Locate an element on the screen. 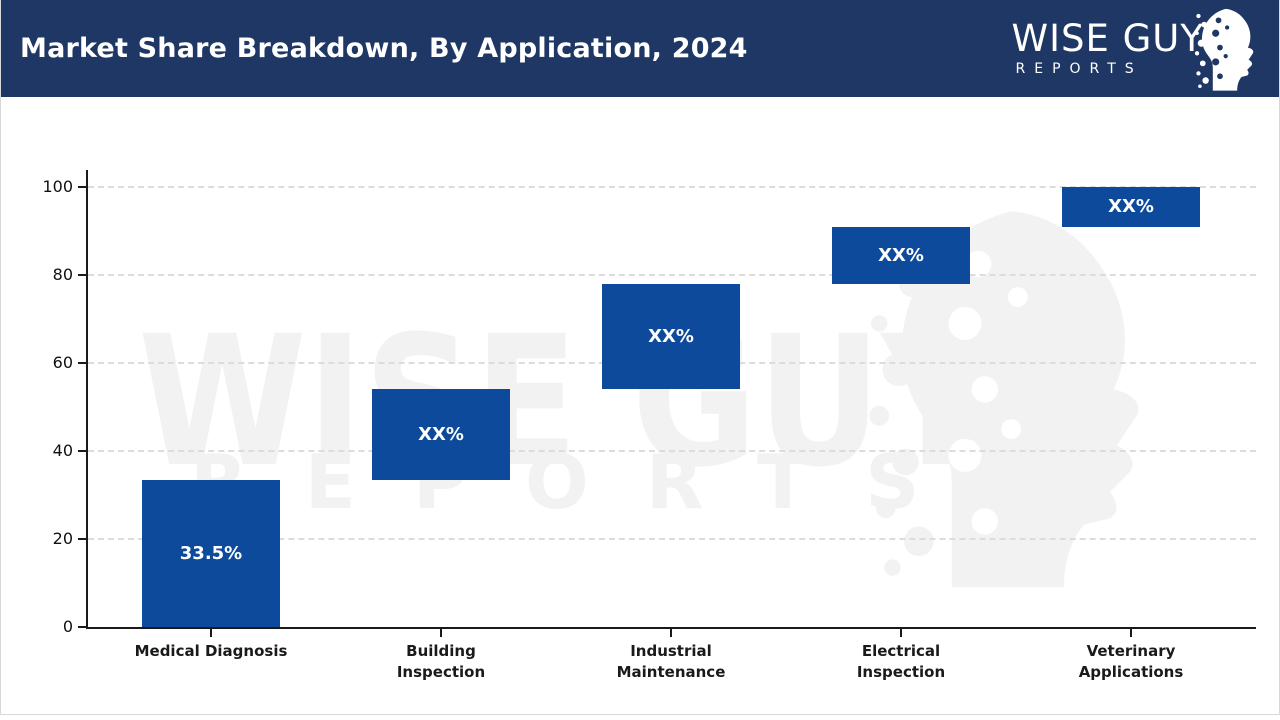 This screenshot has height=720, width=1280. bar-value-label-medical-diagnosis: 33.5% is located at coordinates (211, 553).